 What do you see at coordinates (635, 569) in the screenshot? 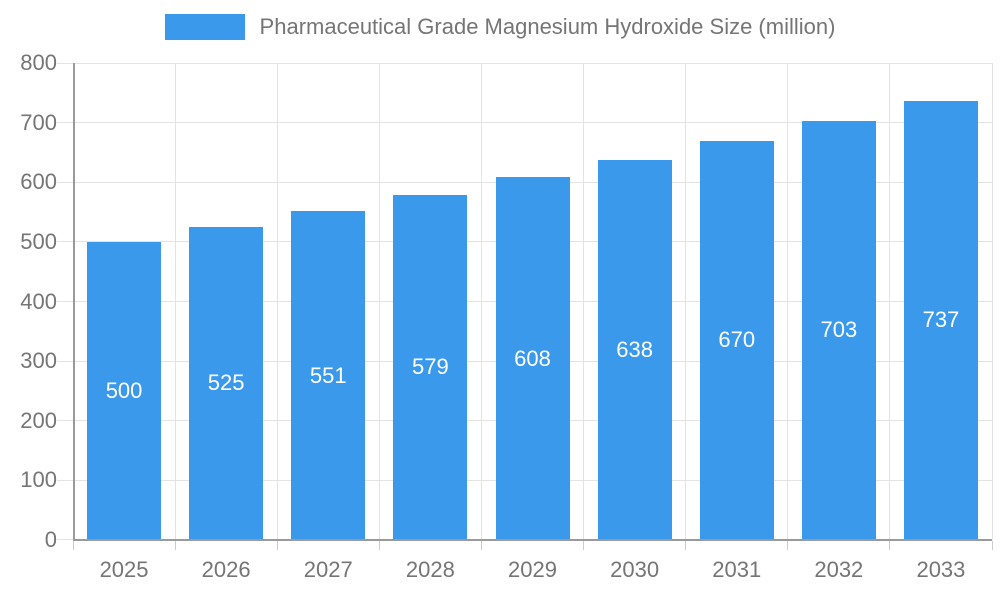
I see `x-axis-tick-label: 2030` at bounding box center [635, 569].